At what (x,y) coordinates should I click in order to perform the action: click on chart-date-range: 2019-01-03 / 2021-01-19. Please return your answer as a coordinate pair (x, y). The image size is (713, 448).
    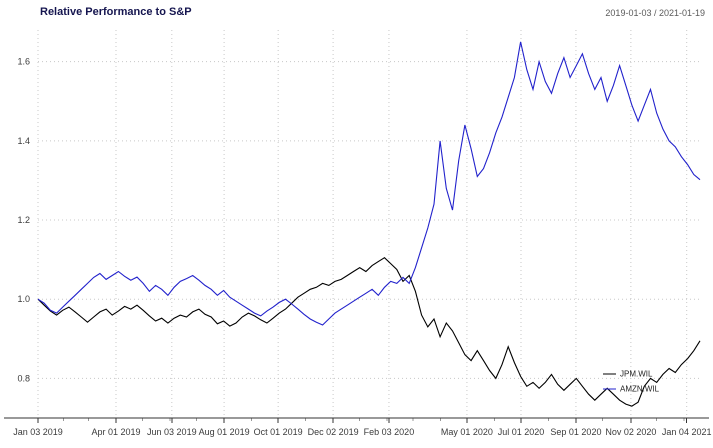
    Looking at the image, I should click on (655, 13).